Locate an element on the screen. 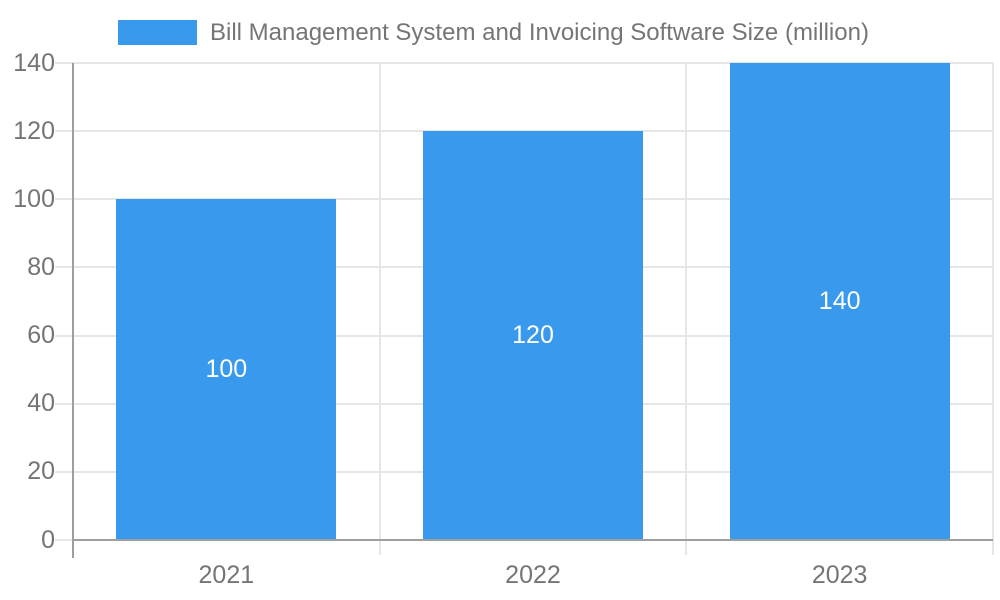  y-axis-line is located at coordinates (73, 310).